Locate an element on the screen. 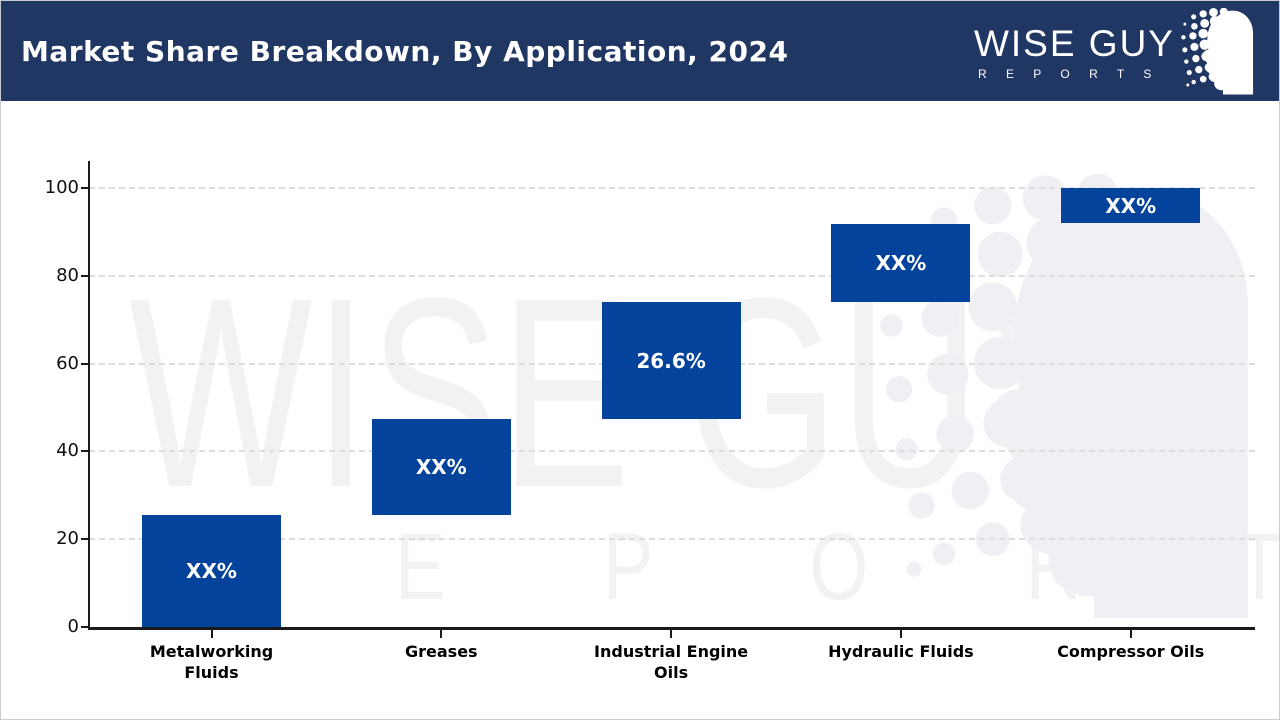  bar-value-label: 26.6% is located at coordinates (671, 360).